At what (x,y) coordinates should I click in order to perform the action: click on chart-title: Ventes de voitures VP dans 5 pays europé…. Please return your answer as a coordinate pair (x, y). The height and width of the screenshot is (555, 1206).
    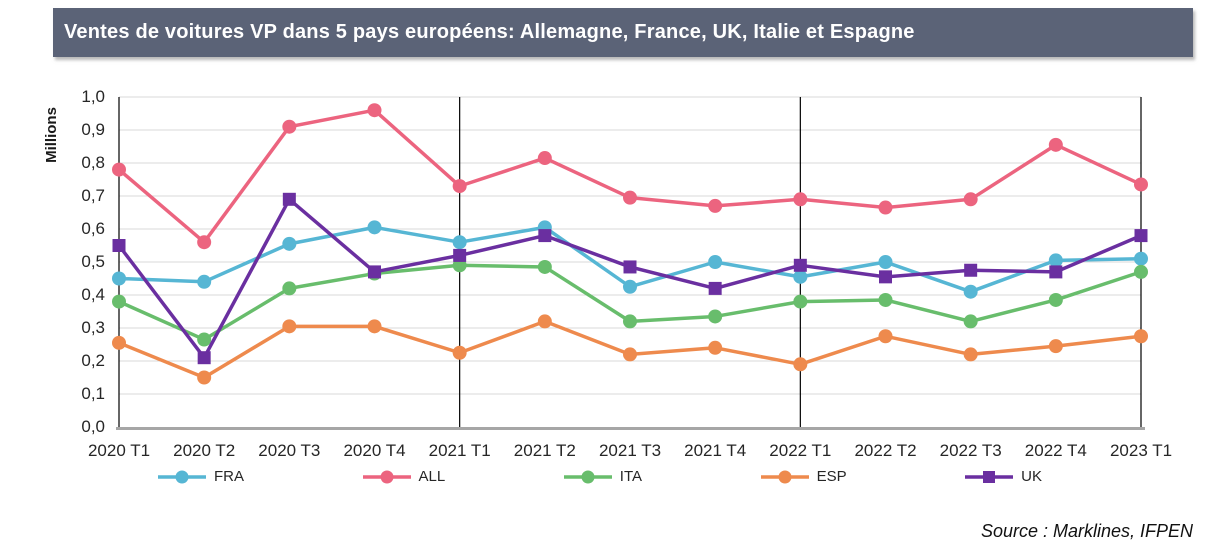
    Looking at the image, I should click on (489, 32).